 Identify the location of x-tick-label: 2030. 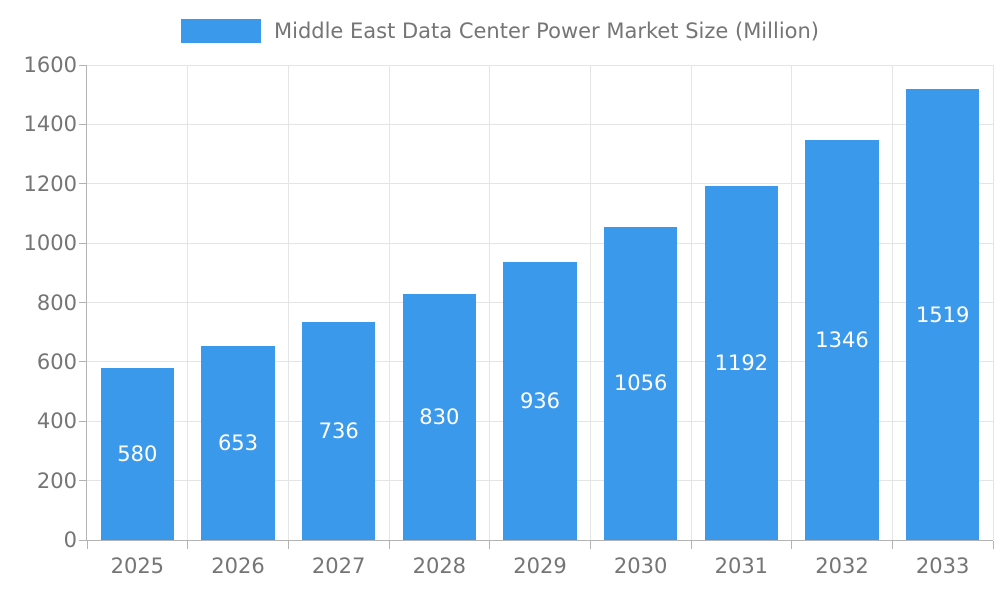
(640, 566).